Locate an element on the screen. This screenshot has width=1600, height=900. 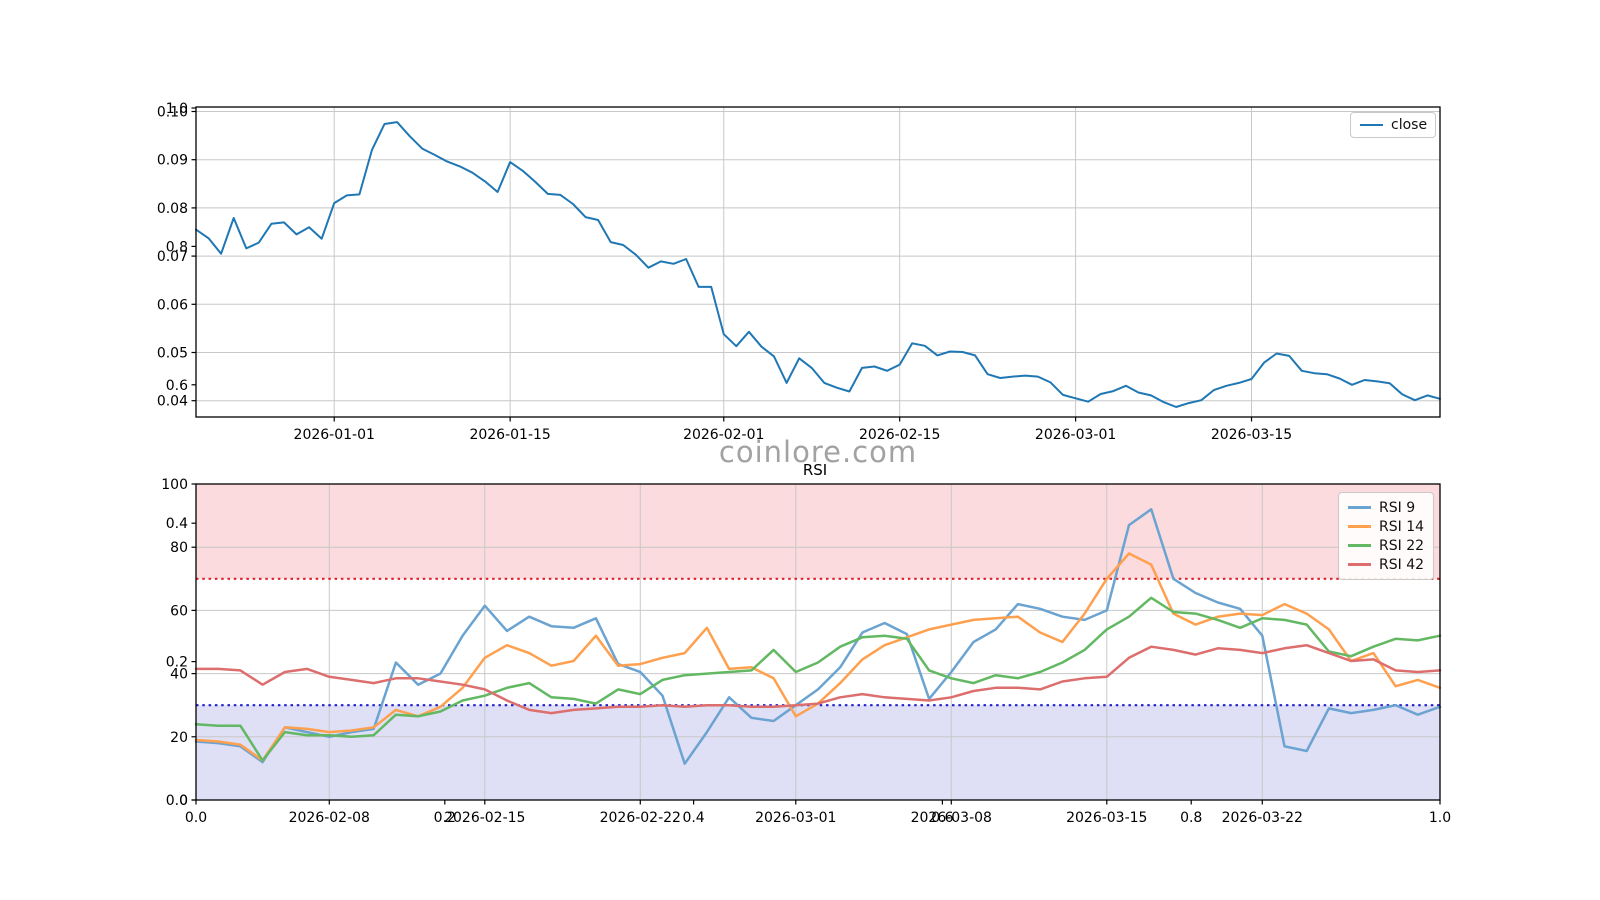
tick-label: 0.10 is located at coordinates (172, 113).